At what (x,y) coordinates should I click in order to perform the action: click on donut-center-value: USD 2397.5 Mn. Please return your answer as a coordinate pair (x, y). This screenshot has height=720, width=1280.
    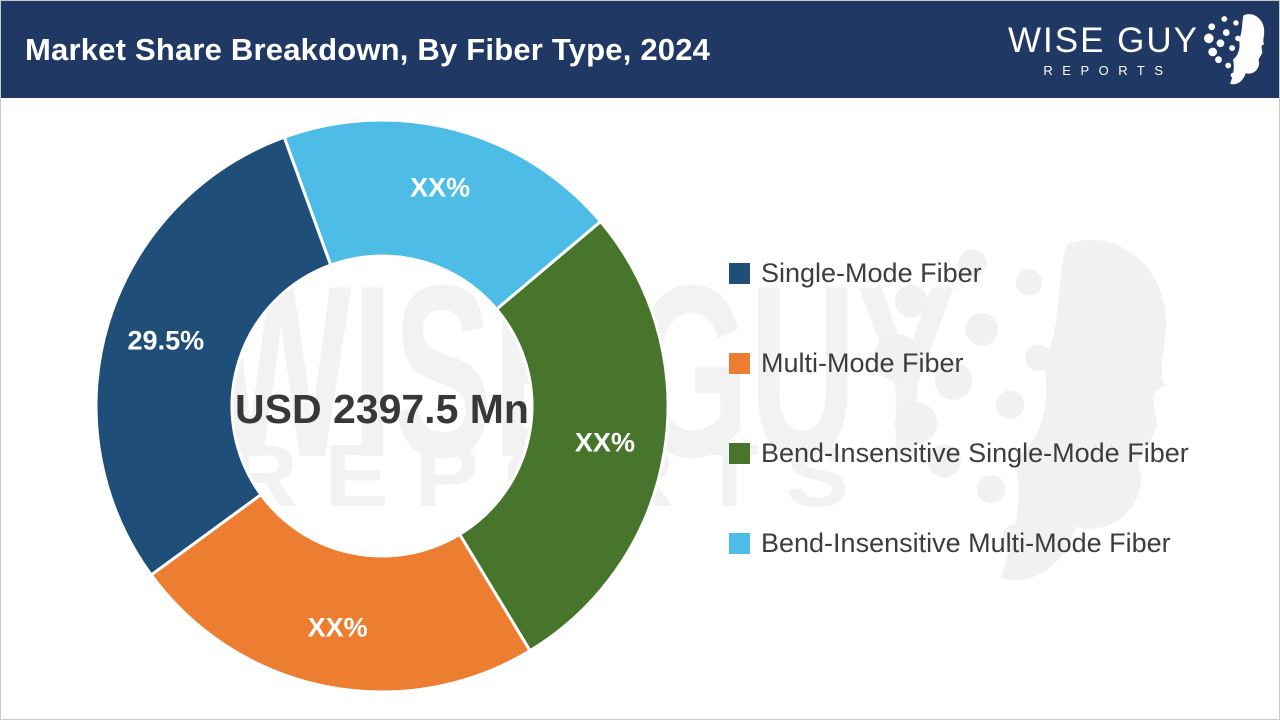
    Looking at the image, I should click on (382, 409).